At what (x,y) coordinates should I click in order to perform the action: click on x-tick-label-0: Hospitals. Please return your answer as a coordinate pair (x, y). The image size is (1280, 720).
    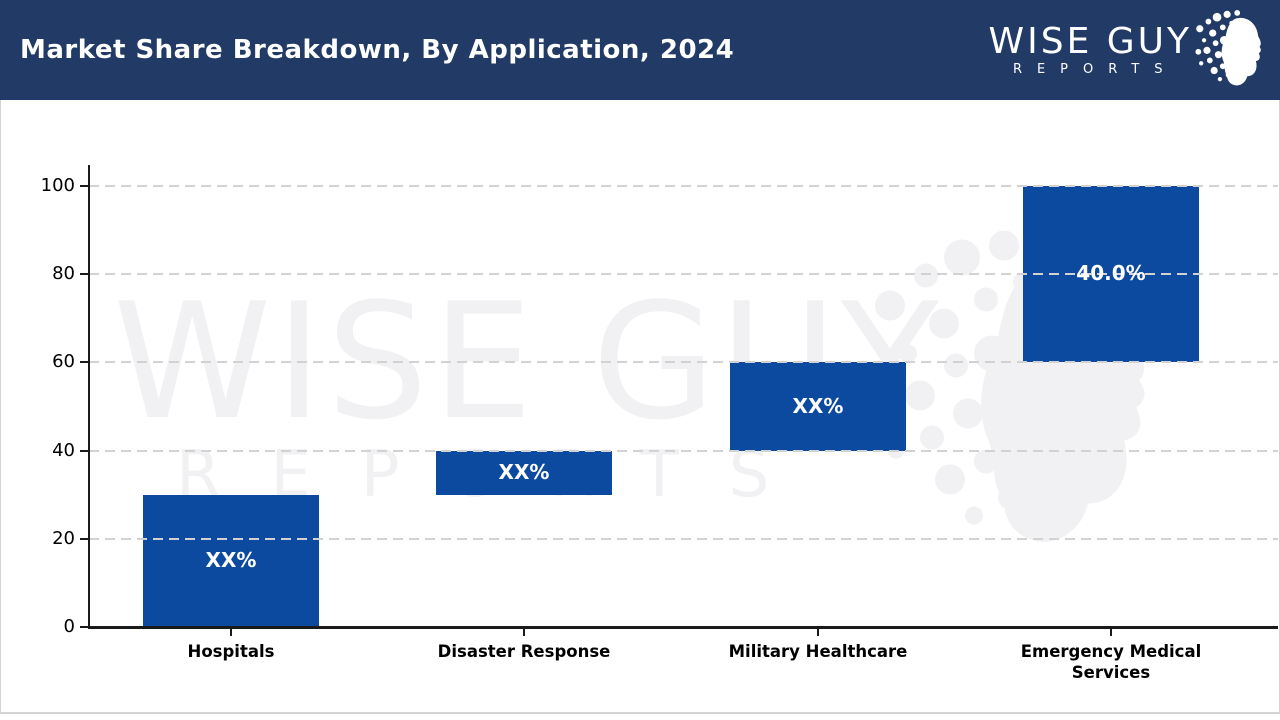
    Looking at the image, I should click on (231, 651).